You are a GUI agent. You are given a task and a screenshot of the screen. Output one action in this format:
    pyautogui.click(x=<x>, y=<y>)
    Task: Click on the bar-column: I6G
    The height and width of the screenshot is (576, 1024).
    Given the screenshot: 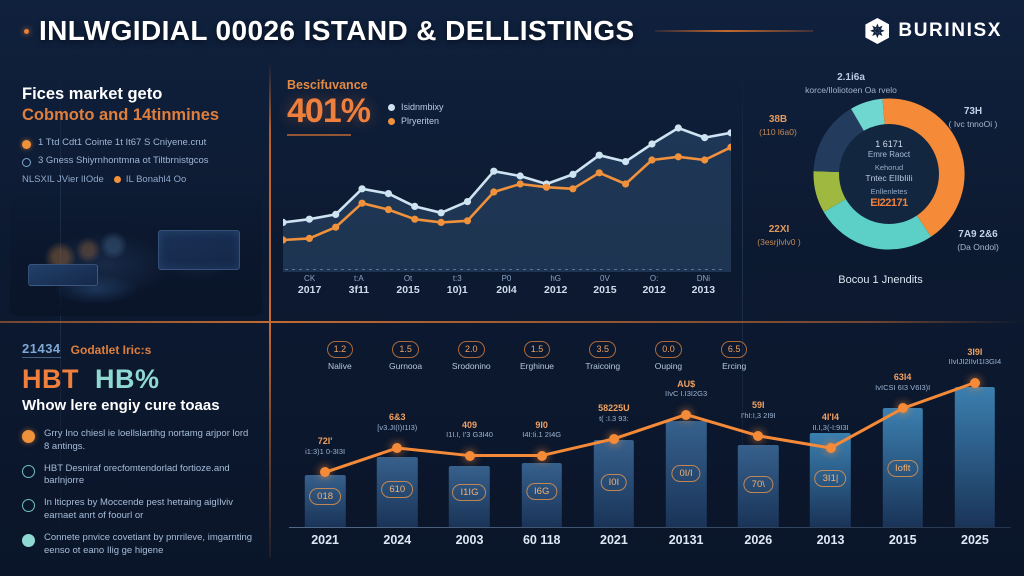 What is the action you would take?
    pyautogui.click(x=542, y=451)
    